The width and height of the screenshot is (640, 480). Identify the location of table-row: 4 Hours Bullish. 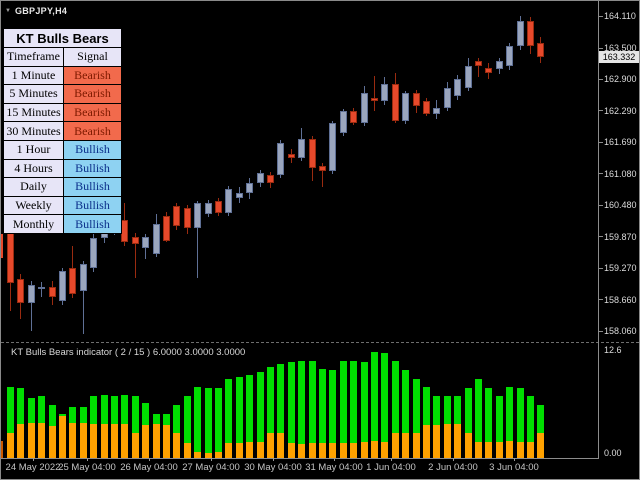
(62, 168).